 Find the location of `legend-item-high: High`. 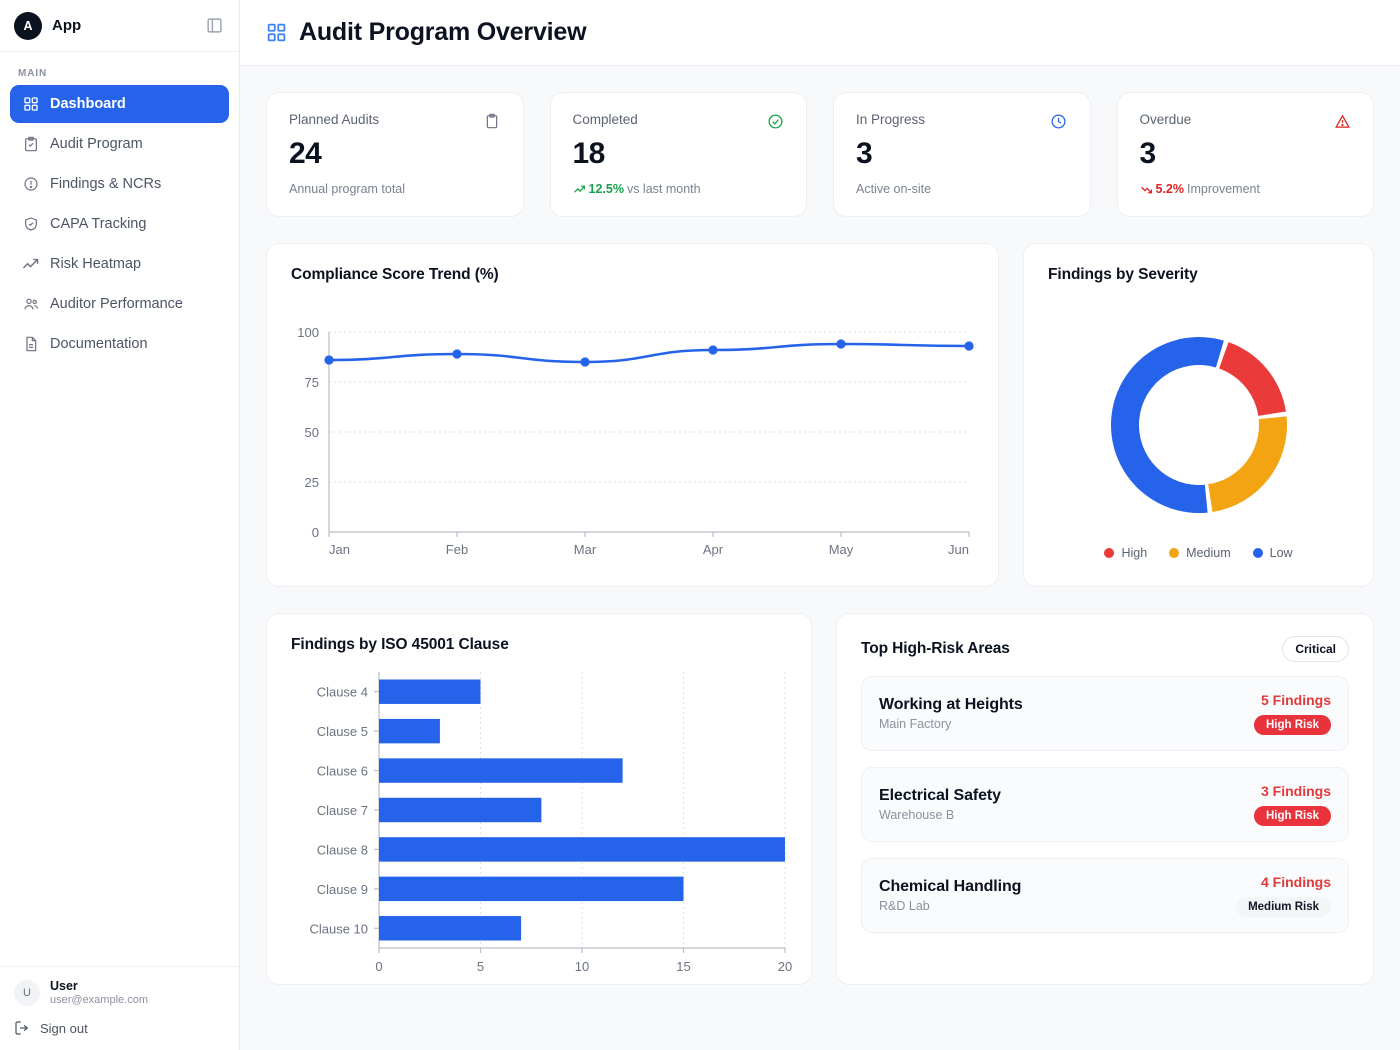

legend-item-high: High is located at coordinates (1125, 553).